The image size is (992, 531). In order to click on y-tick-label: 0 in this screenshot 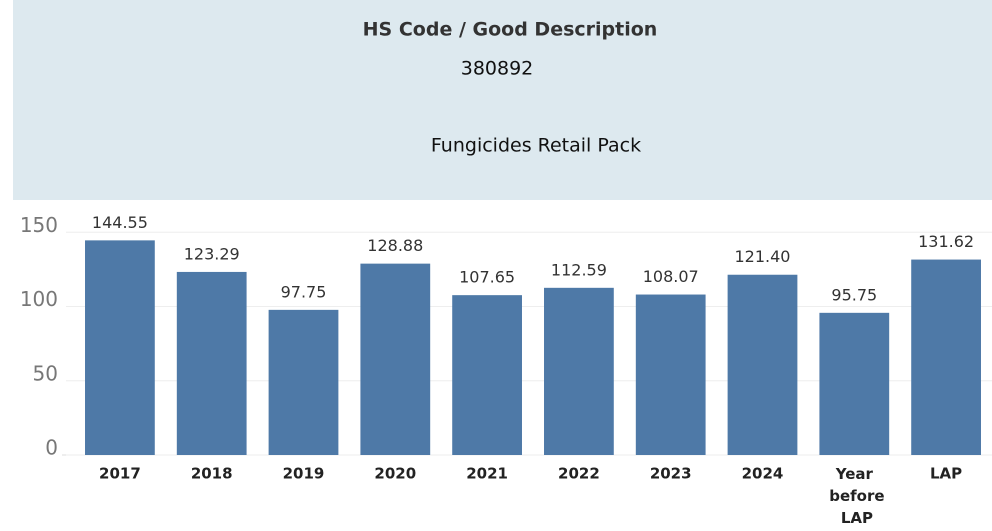, I will do `click(51, 448)`.